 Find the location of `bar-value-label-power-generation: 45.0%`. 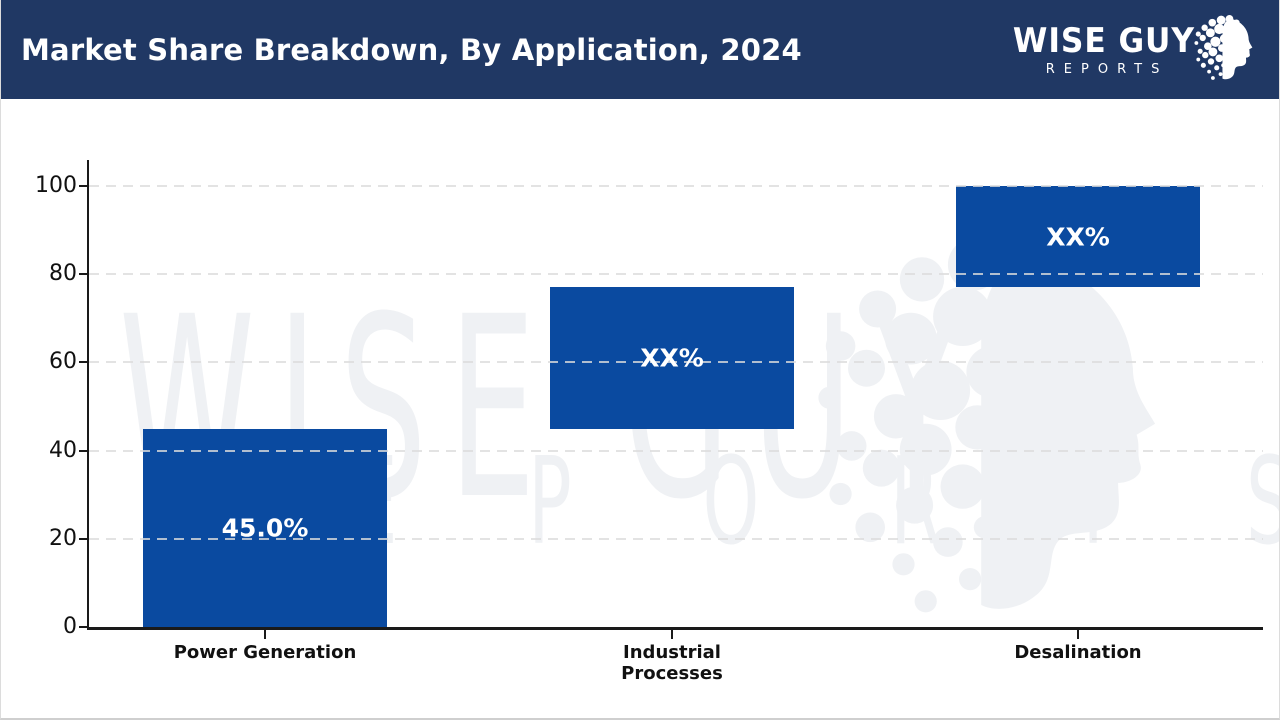

bar-value-label-power-generation: 45.0% is located at coordinates (265, 528).